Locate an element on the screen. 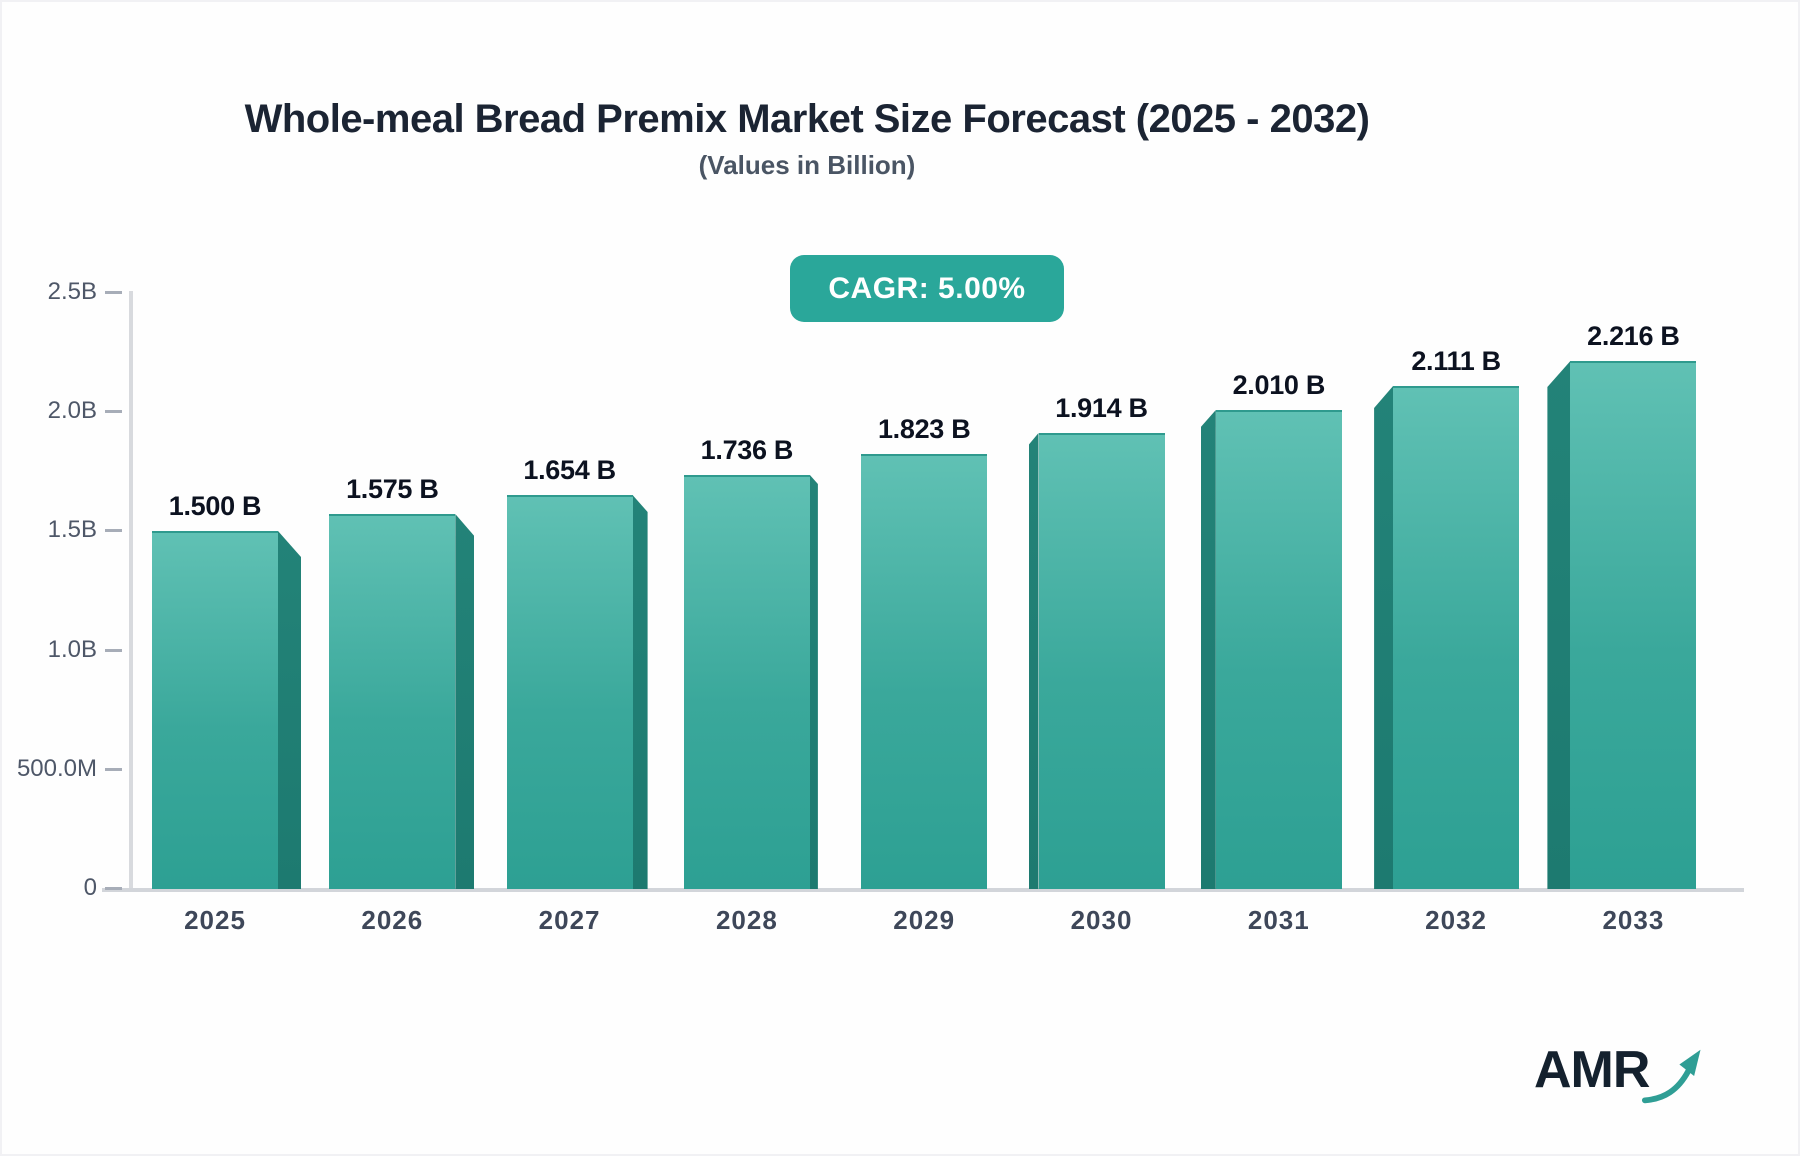  amr-logo: AMR is located at coordinates (1619, 1076).